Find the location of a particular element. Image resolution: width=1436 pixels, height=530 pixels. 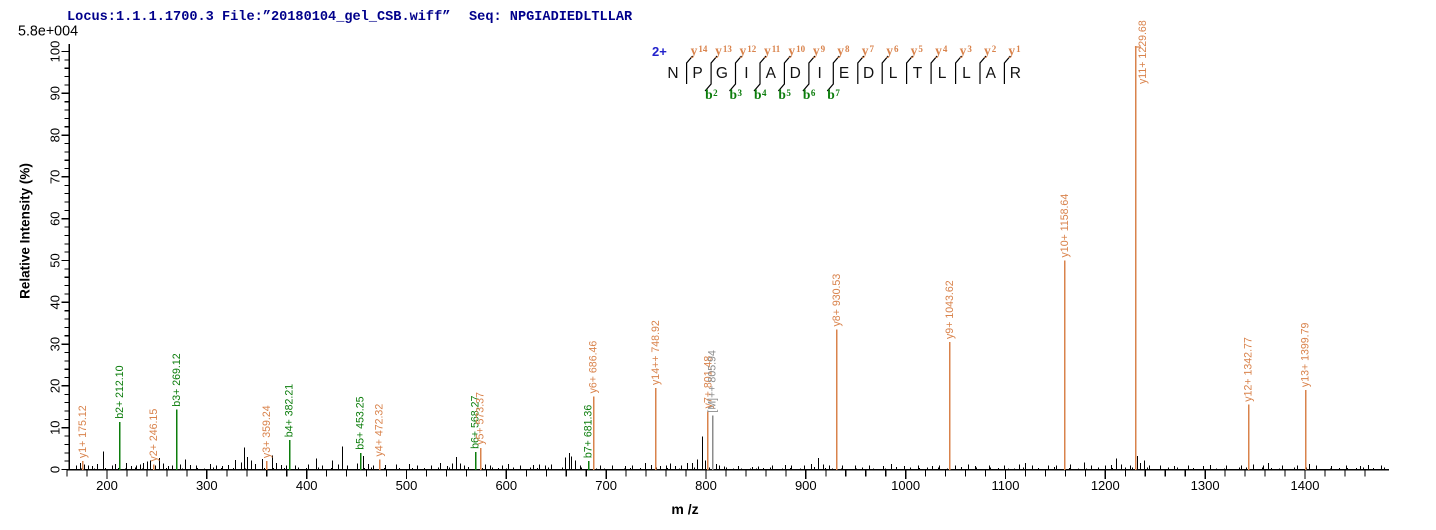

svg-text: y5+ 573.37 is located at coordinates (481, 418).